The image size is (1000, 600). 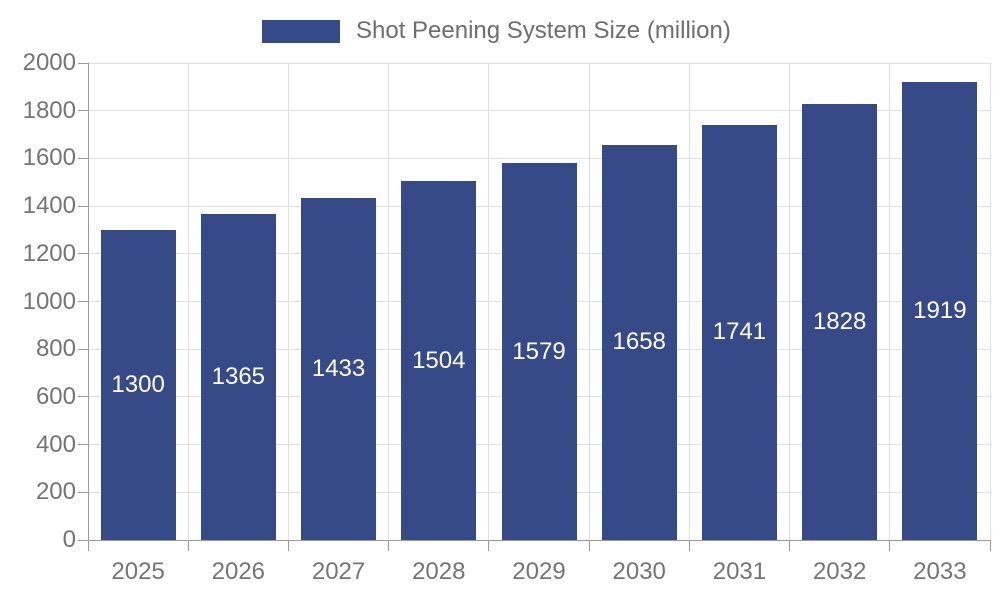 I want to click on bar: 1579, so click(x=539, y=351).